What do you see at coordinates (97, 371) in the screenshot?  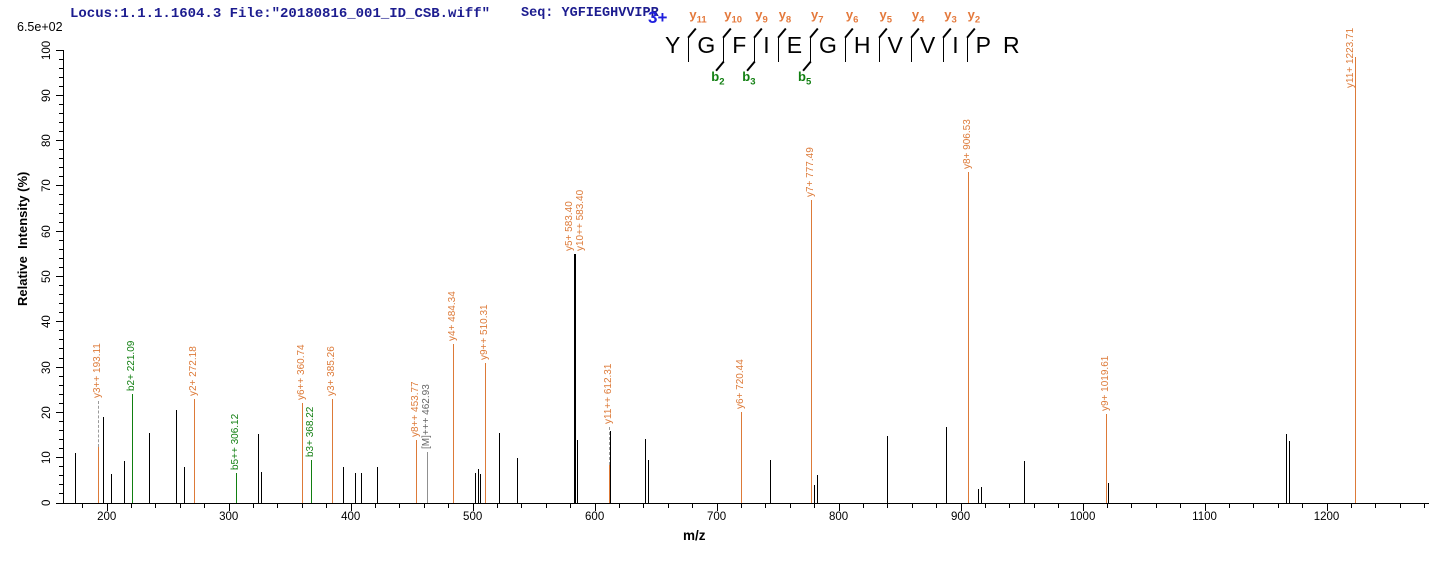 I see `peak-label: y3++ 193.11` at bounding box center [97, 371].